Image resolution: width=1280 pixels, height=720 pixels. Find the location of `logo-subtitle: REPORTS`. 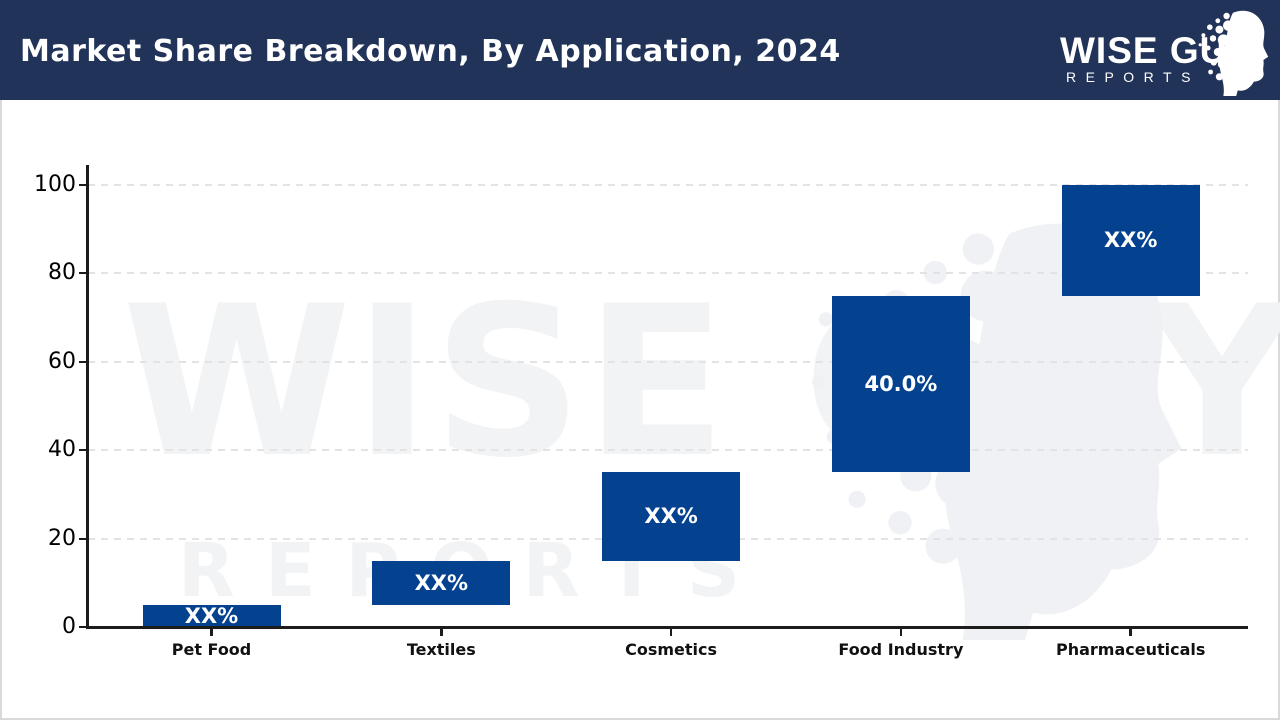

logo-subtitle: REPORTS is located at coordinates (1133, 77).